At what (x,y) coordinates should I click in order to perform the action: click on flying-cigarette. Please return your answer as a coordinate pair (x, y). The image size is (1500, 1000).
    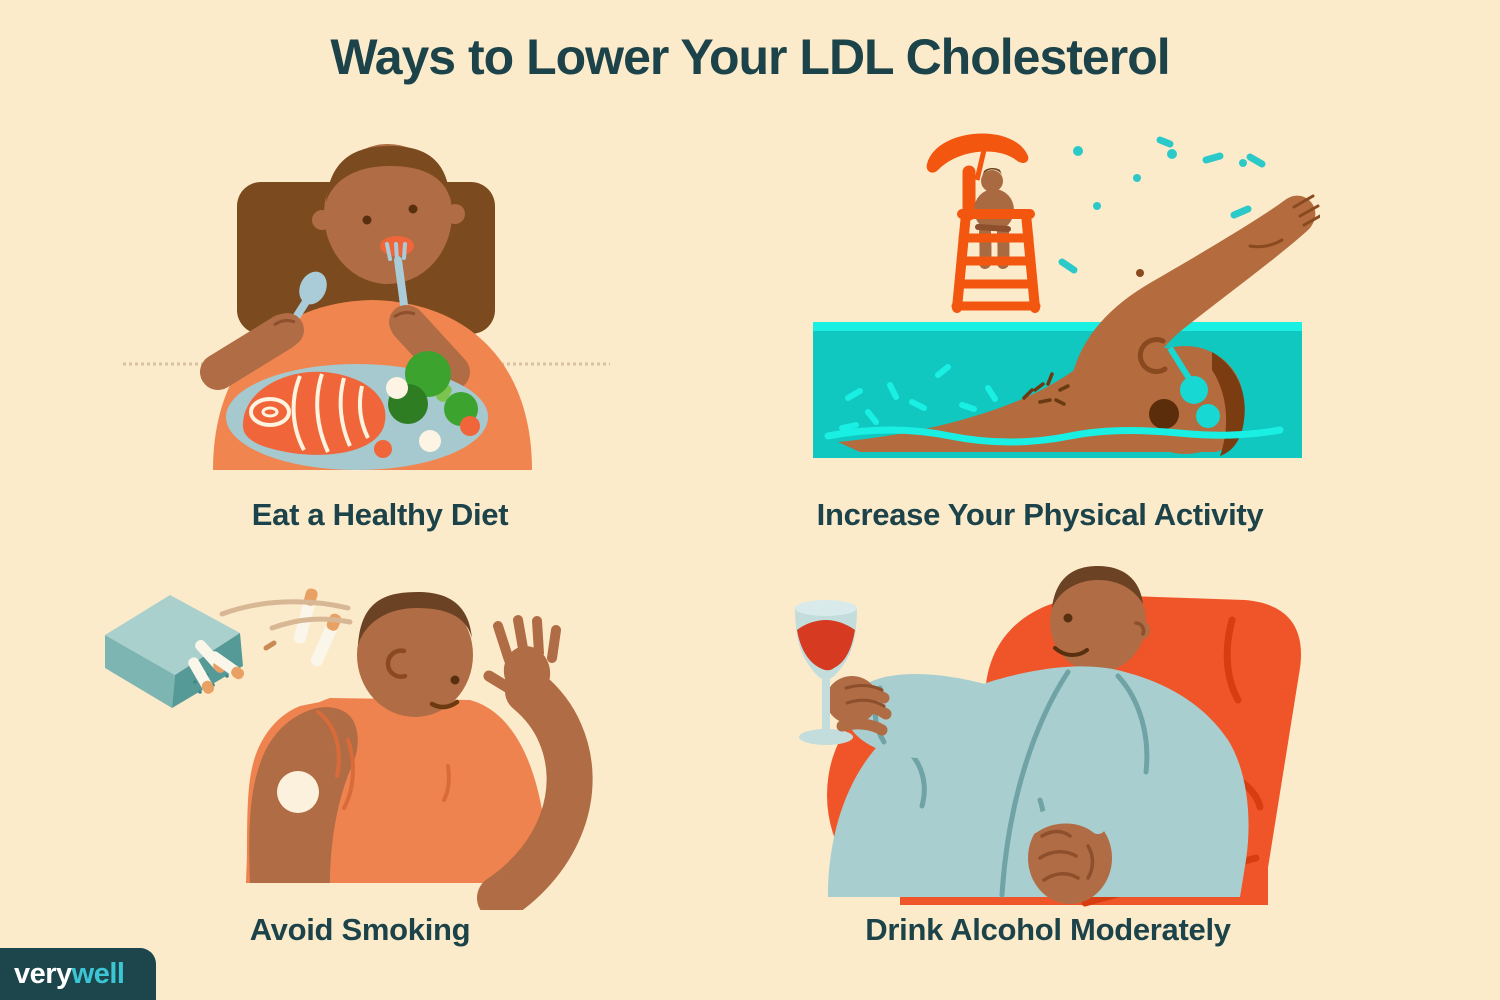
    Looking at the image, I should click on (305, 616).